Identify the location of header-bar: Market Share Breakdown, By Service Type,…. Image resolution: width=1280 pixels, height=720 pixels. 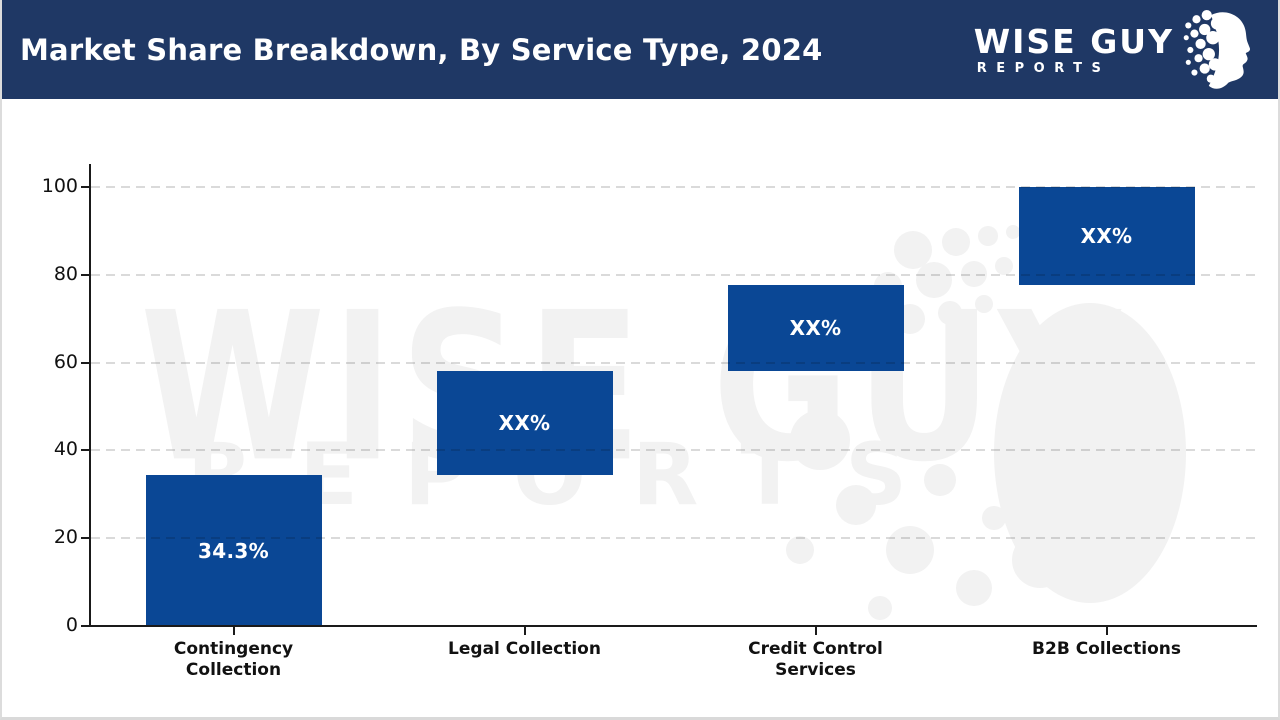
(640, 49).